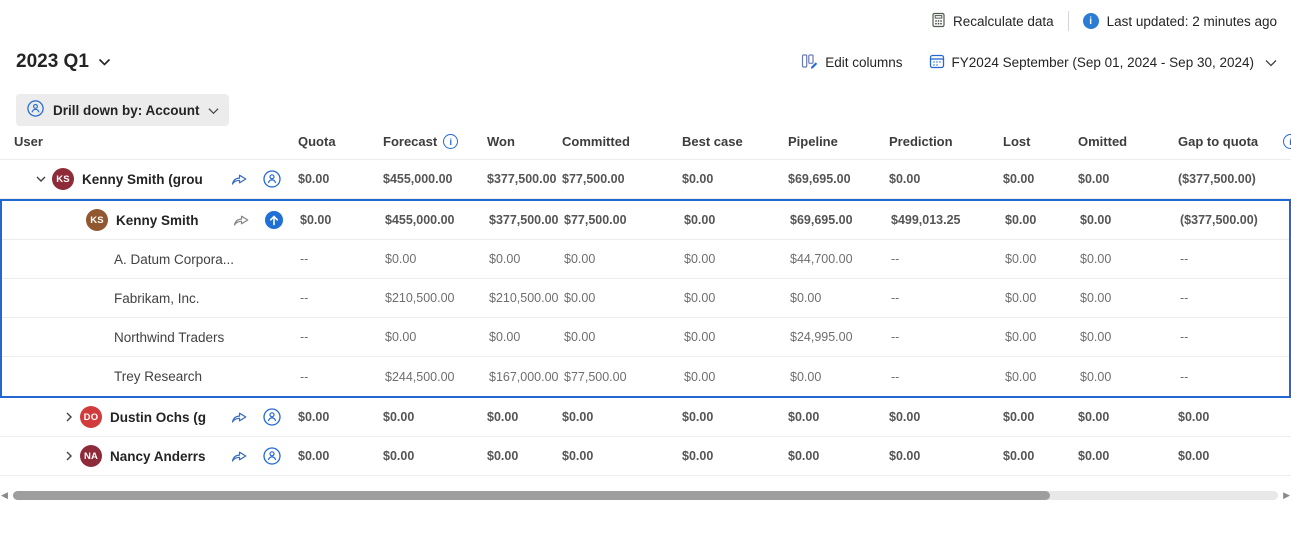 This screenshot has width=1291, height=552. What do you see at coordinates (905, 417) in the screenshot?
I see `cell-prediction: $0.00` at bounding box center [905, 417].